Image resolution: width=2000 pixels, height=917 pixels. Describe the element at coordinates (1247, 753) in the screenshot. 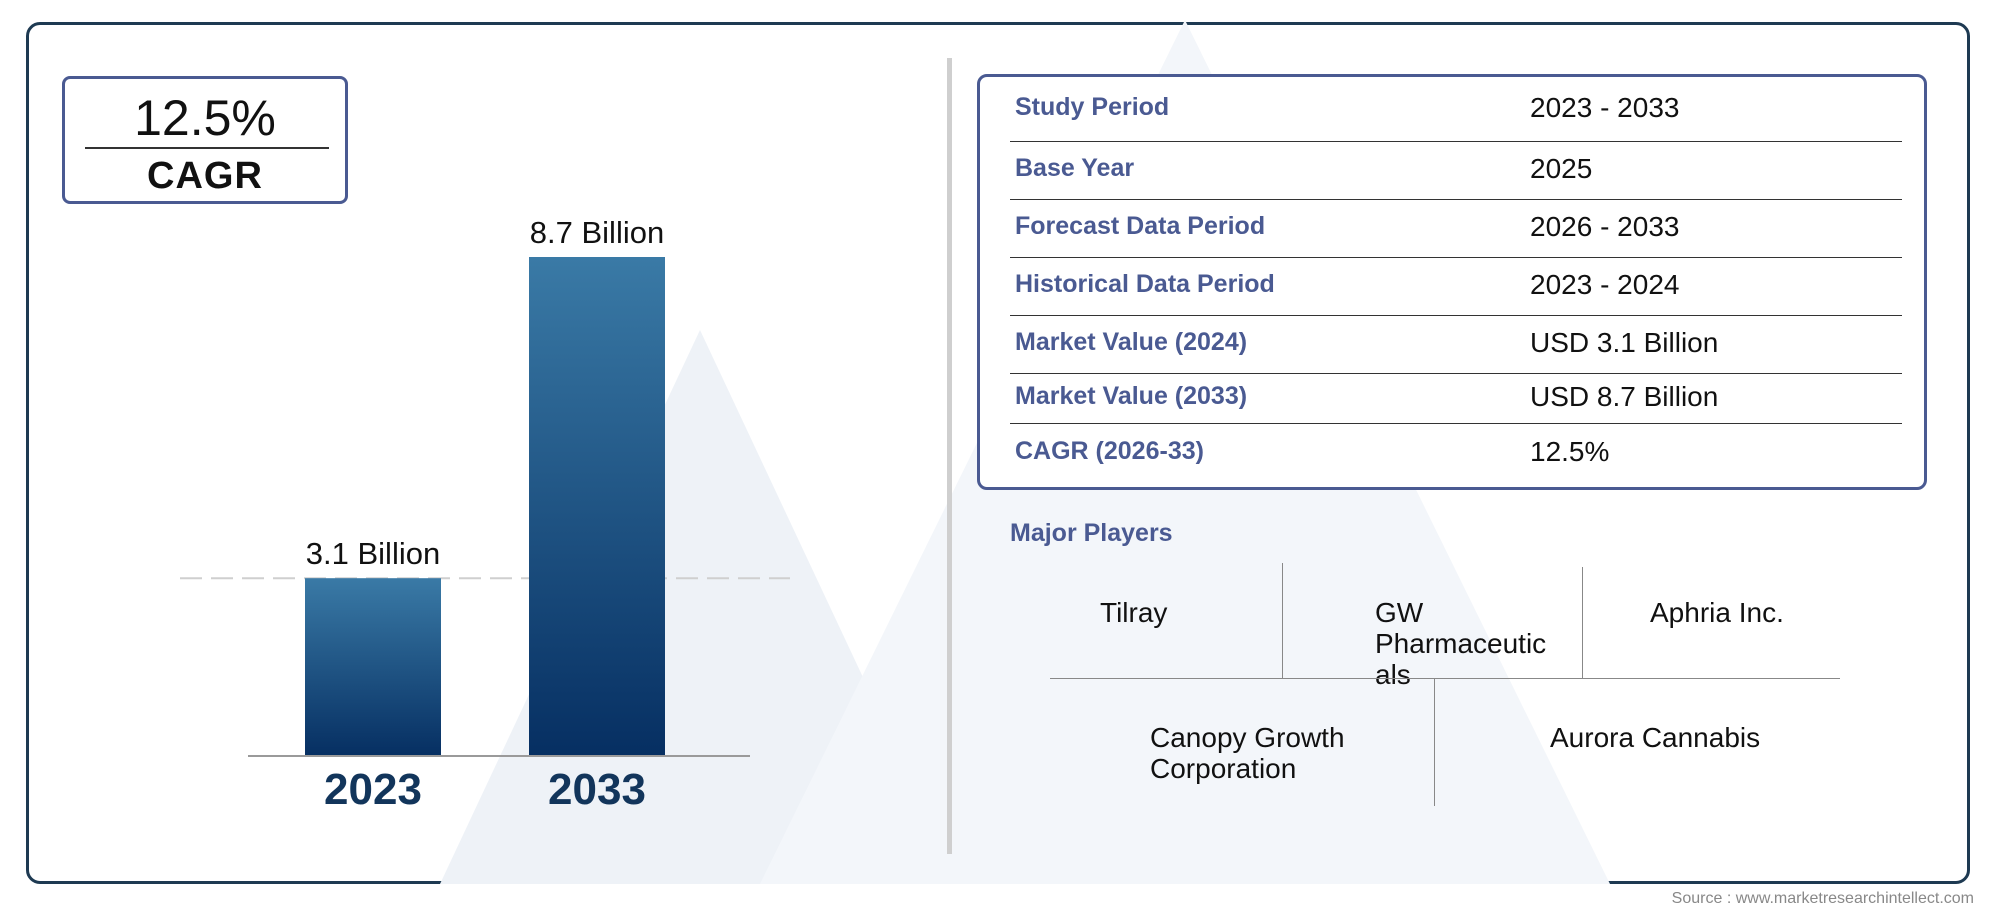

I see `player-name: Canopy Growth Corporation` at that location.